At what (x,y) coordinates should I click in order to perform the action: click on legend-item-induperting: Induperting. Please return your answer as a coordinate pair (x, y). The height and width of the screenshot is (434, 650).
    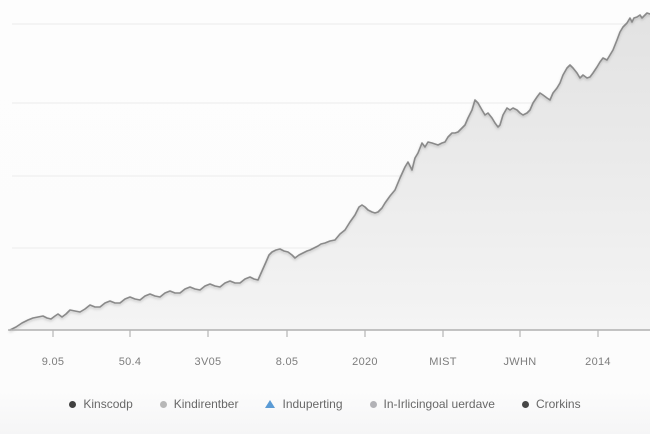
    Looking at the image, I should click on (304, 404).